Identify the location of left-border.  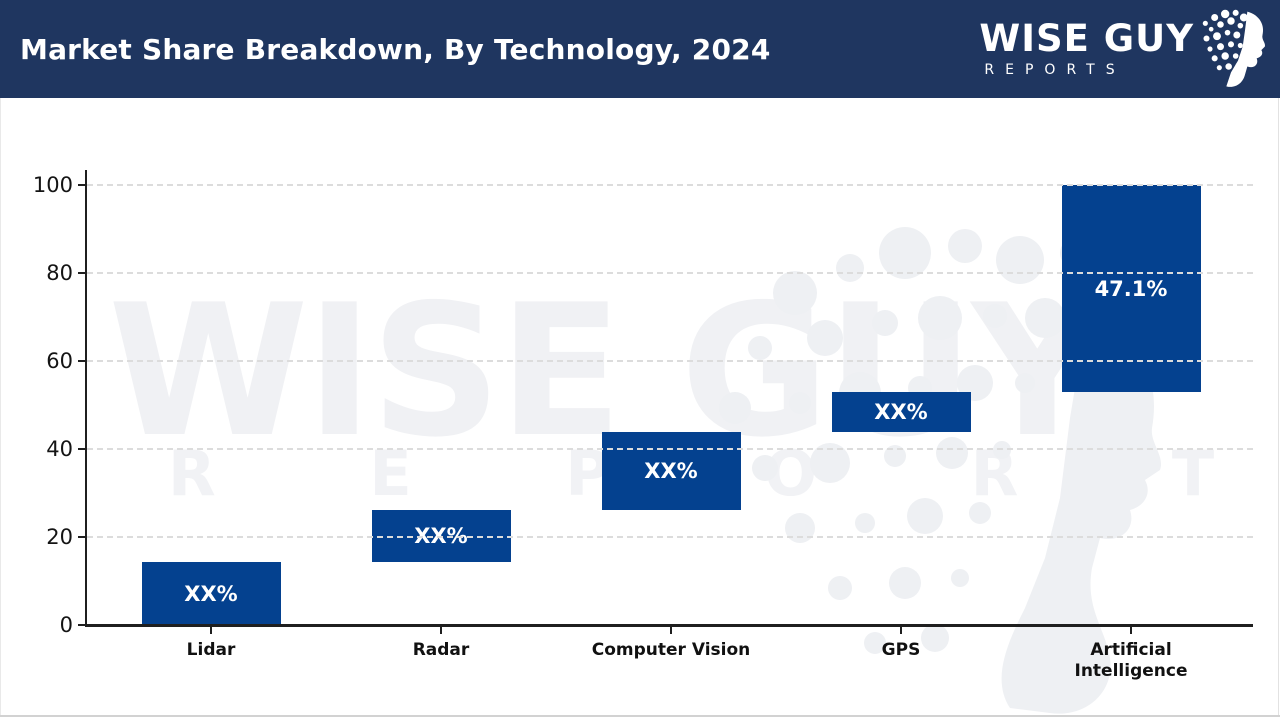
(0, 407).